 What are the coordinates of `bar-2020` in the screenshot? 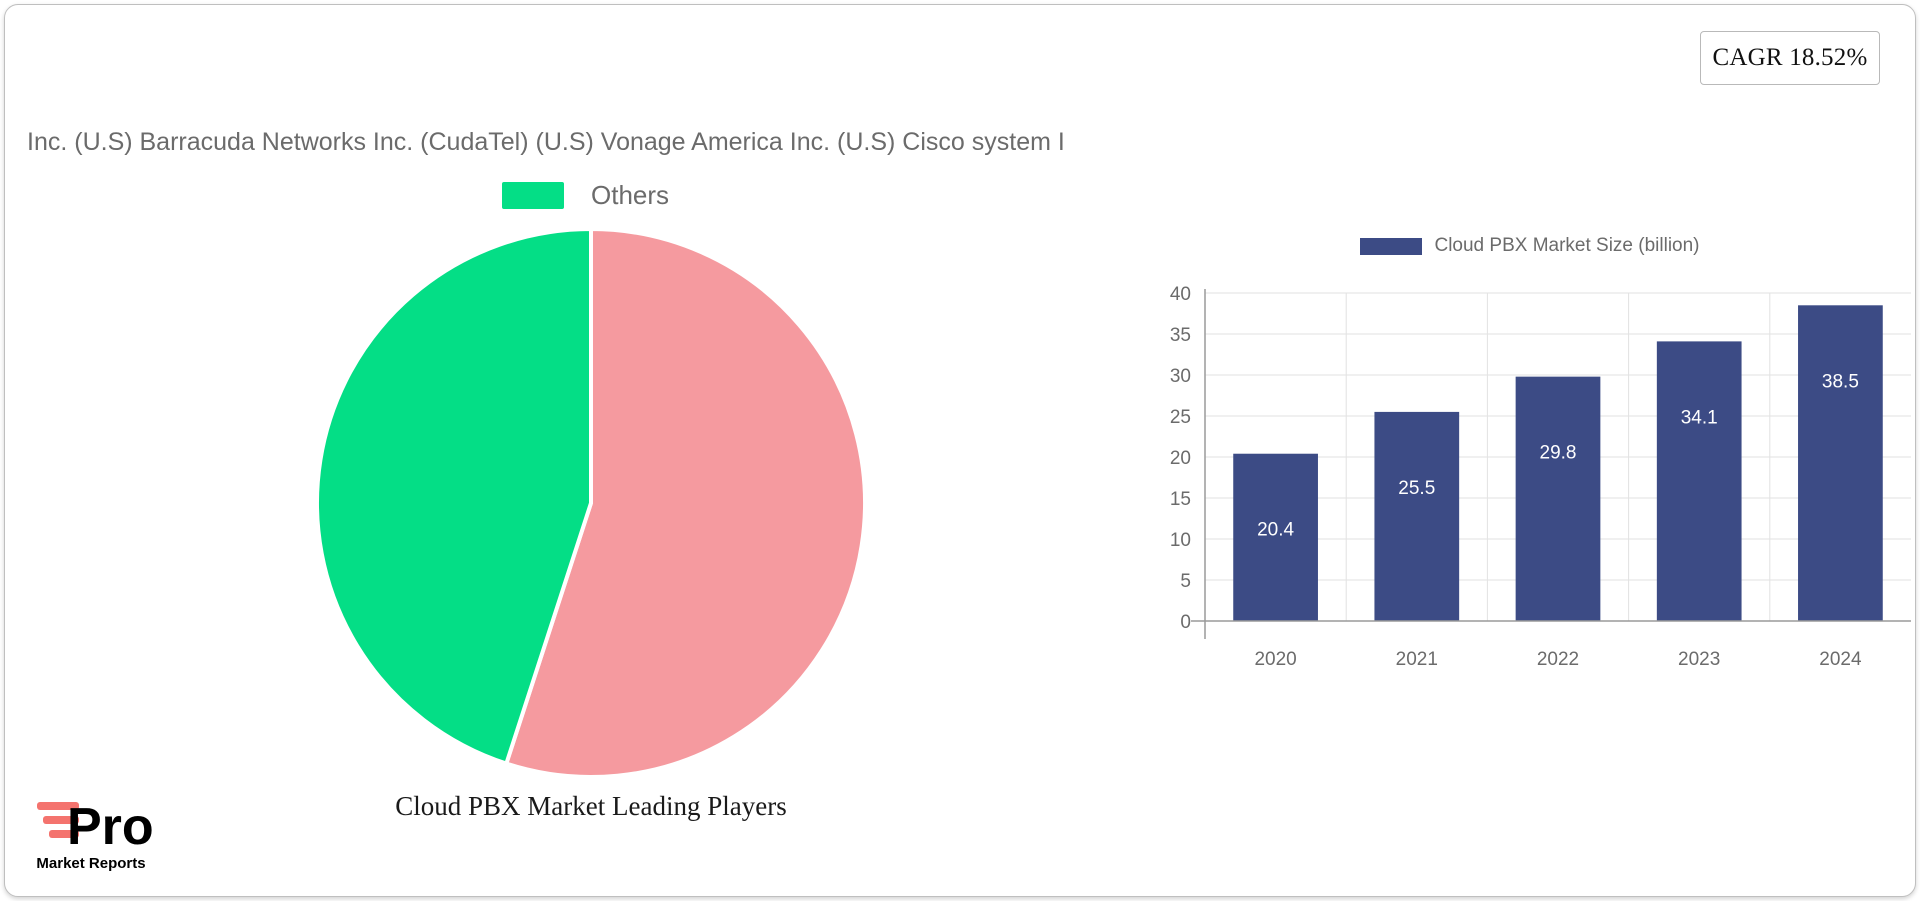 It's located at (1275, 537).